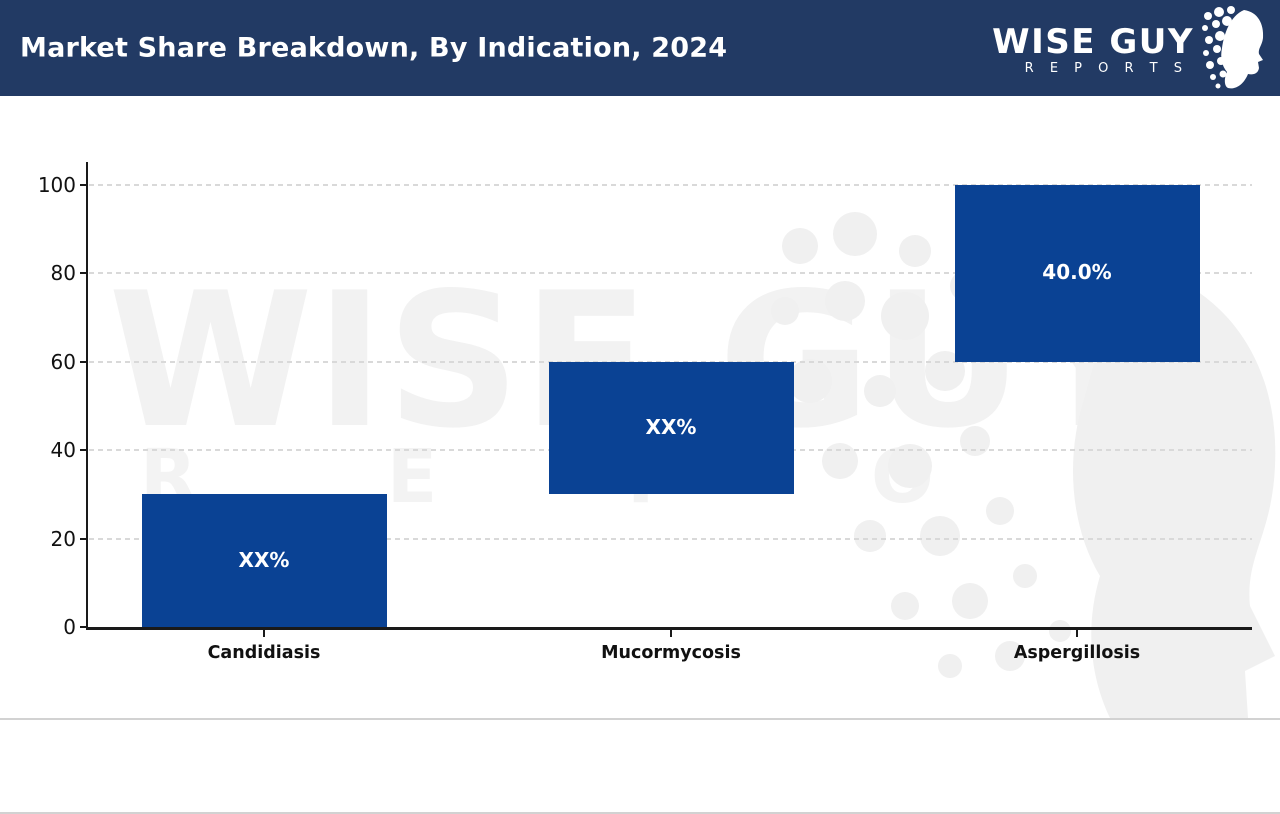  Describe the element at coordinates (671, 653) in the screenshot. I see `x-axis-category-label: Mucormycosis` at that location.